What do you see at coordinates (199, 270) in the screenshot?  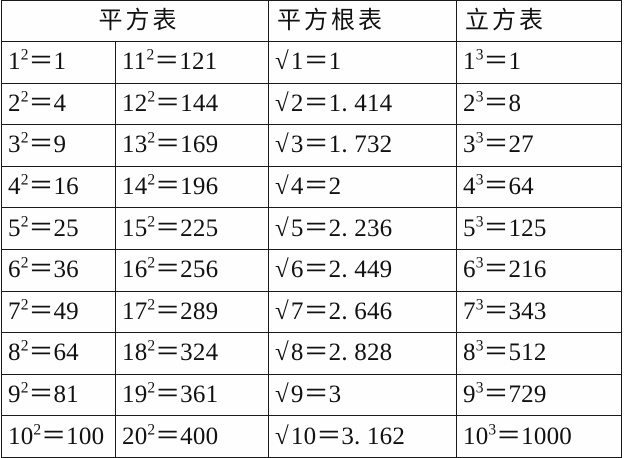 I see `square-cell-right-value: 256` at bounding box center [199, 270].